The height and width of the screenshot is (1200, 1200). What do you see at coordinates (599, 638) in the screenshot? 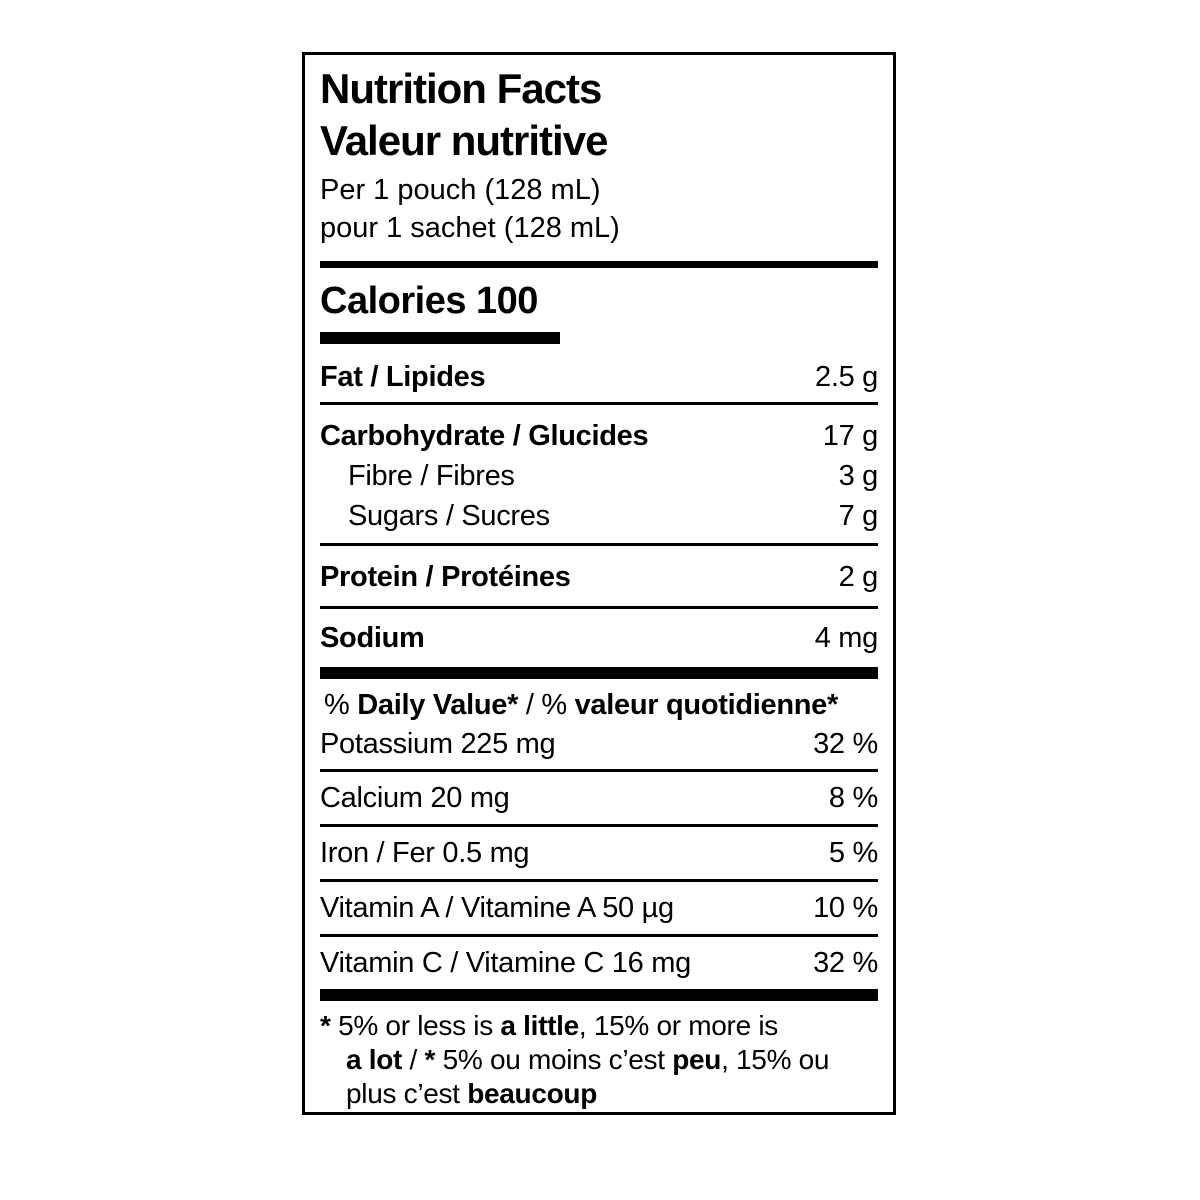
I see `nutrient-row-sodium: Sodium 4 mg` at bounding box center [599, 638].